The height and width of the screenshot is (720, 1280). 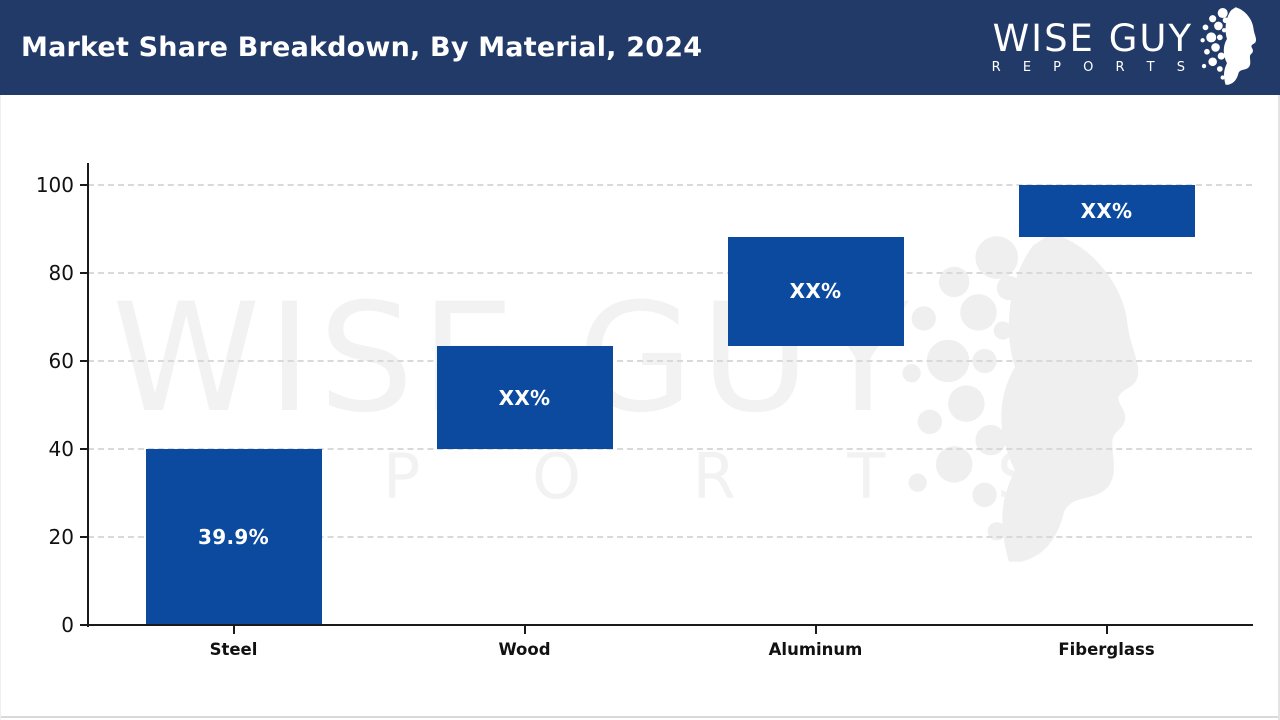 I want to click on category-label: Fiberglass, so click(x=1106, y=649).